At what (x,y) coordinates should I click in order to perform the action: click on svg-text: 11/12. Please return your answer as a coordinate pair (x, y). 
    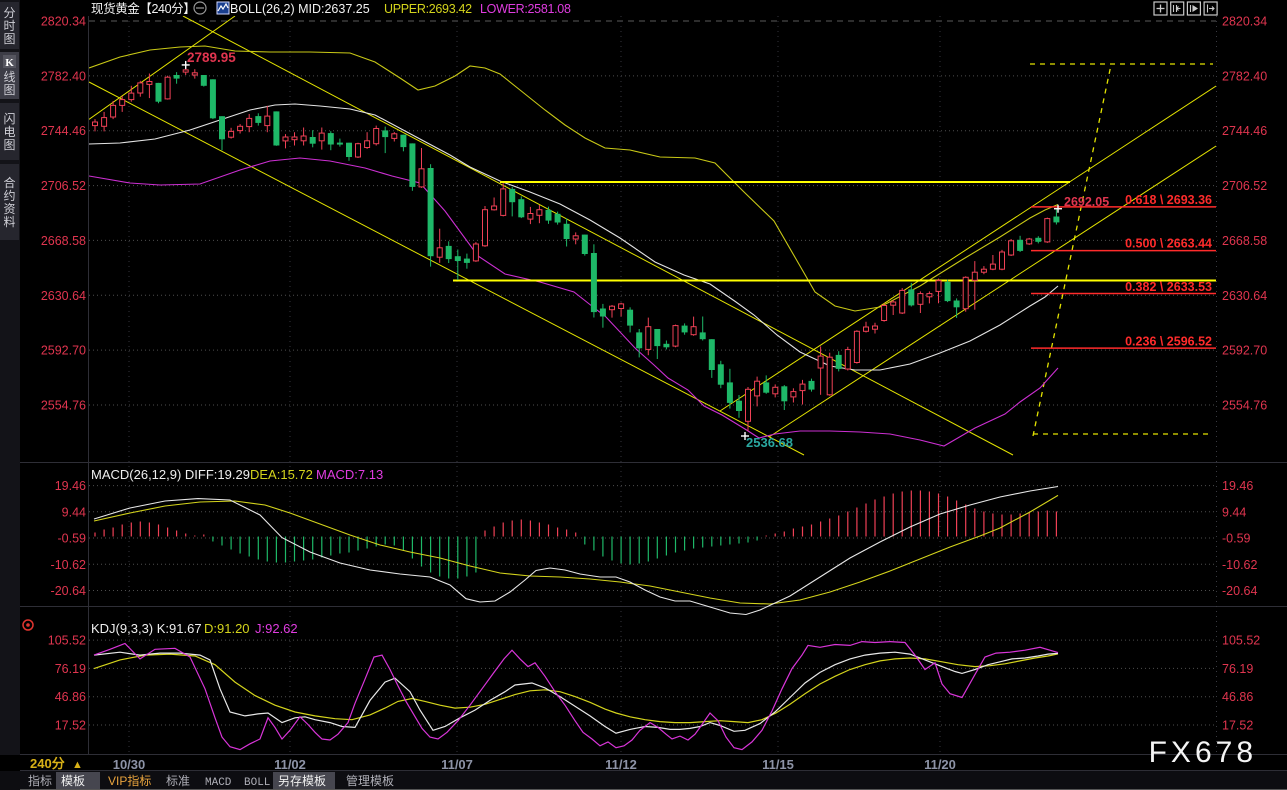
    Looking at the image, I should click on (621, 764).